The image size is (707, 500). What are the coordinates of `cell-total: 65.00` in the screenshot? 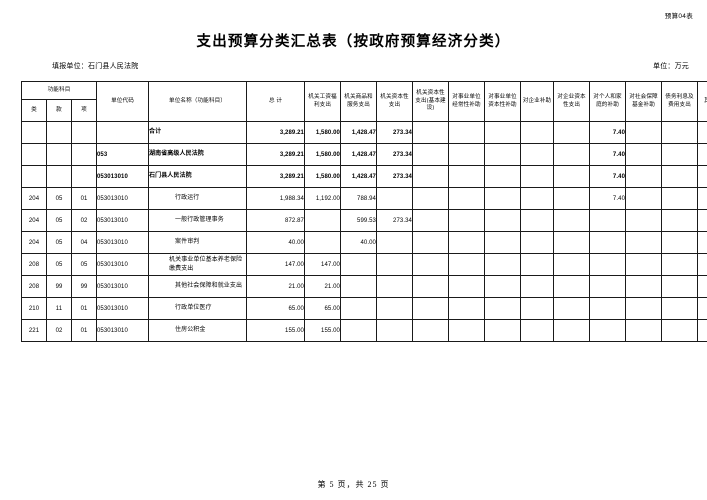 It's located at (275, 308).